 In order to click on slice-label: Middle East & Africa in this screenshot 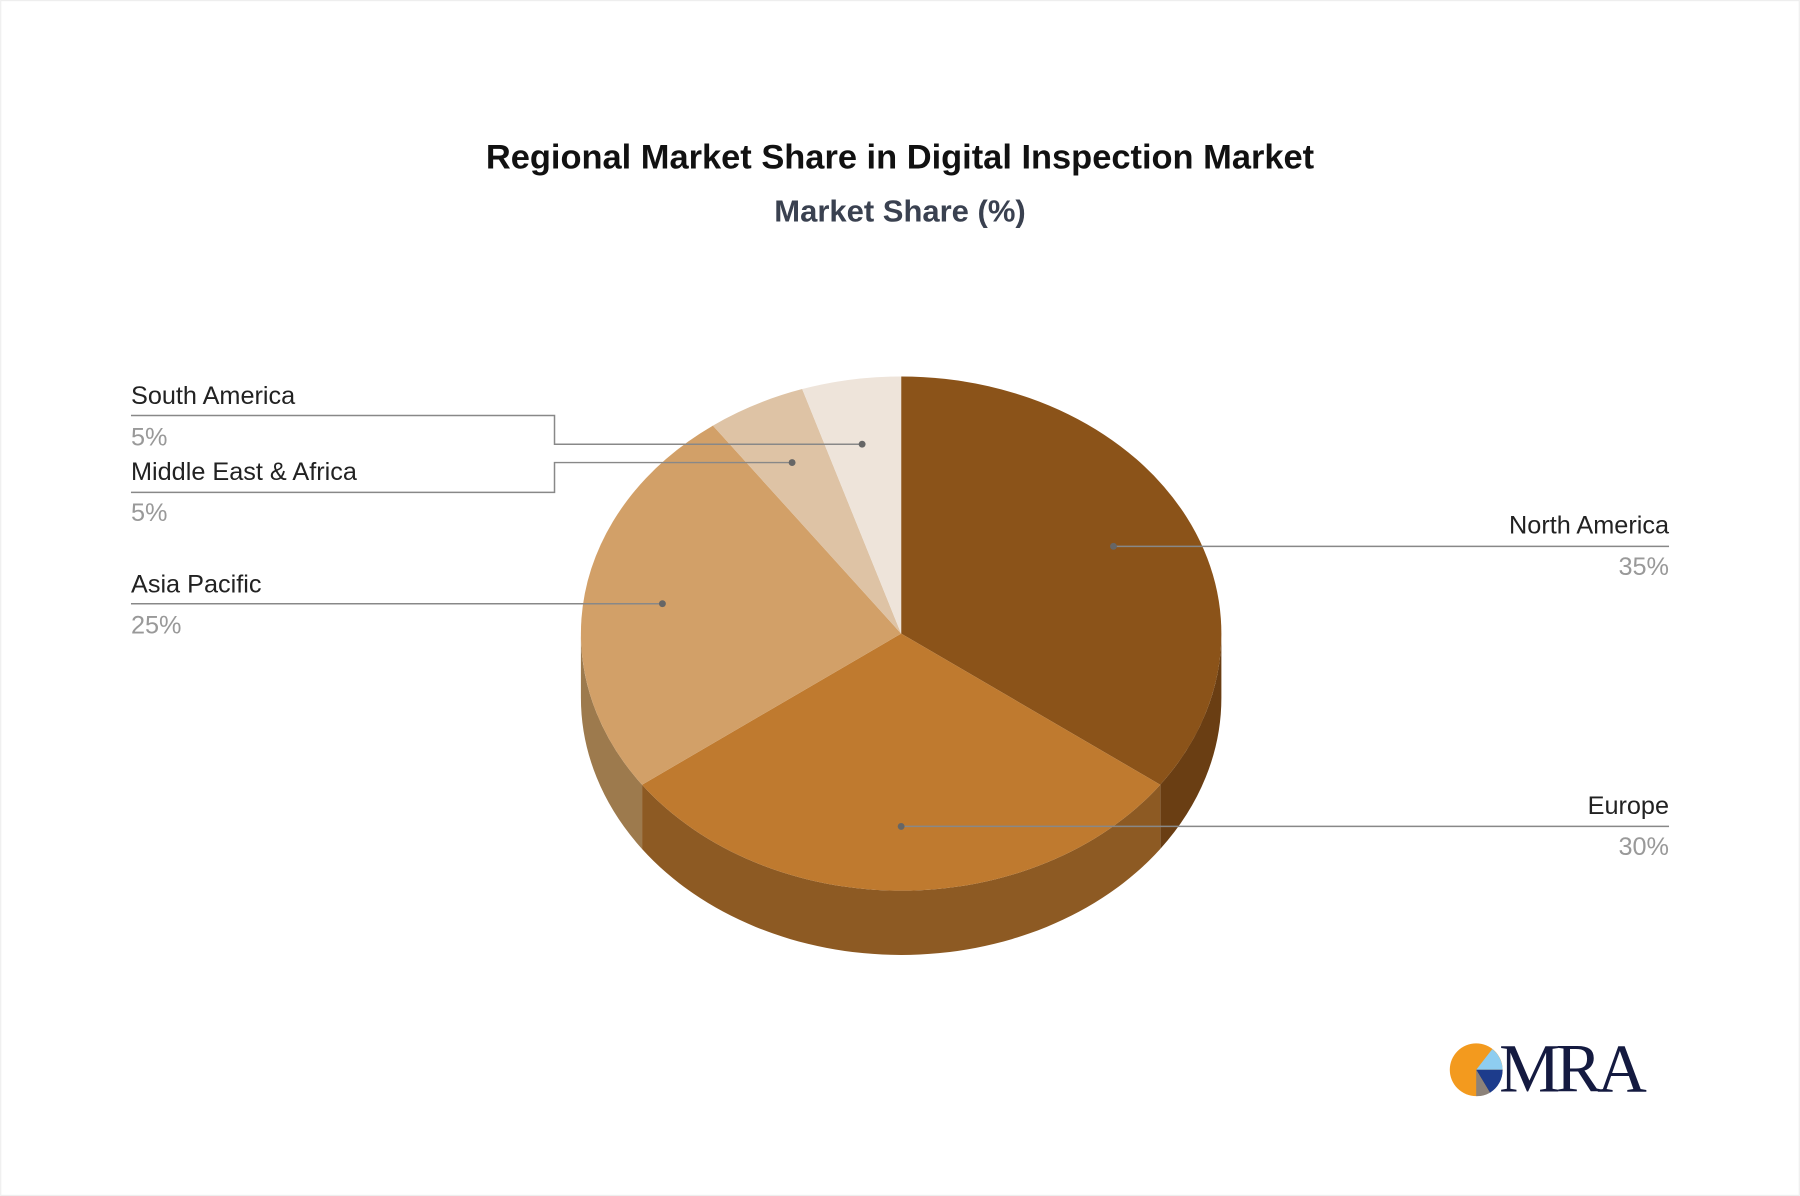, I will do `click(244, 472)`.